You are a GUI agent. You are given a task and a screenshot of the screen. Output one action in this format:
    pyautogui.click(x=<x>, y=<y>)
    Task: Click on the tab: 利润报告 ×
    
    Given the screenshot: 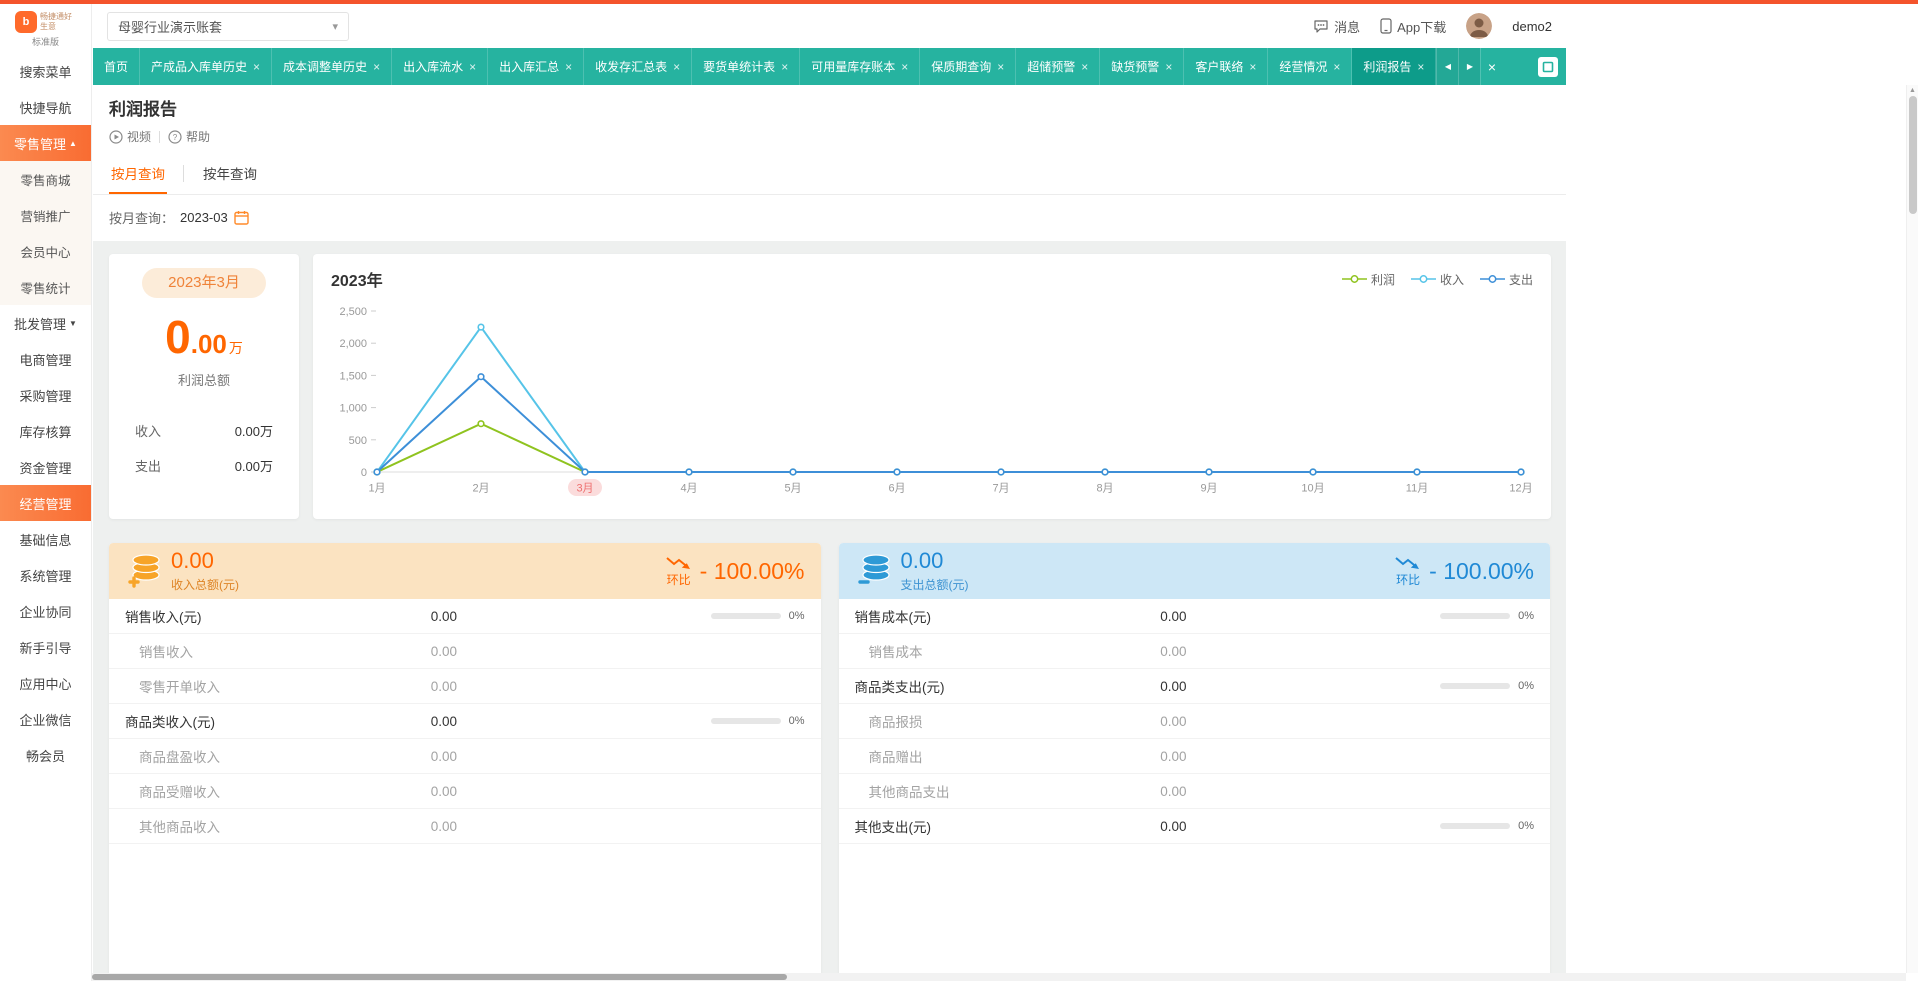 What is the action you would take?
    pyautogui.click(x=1394, y=66)
    